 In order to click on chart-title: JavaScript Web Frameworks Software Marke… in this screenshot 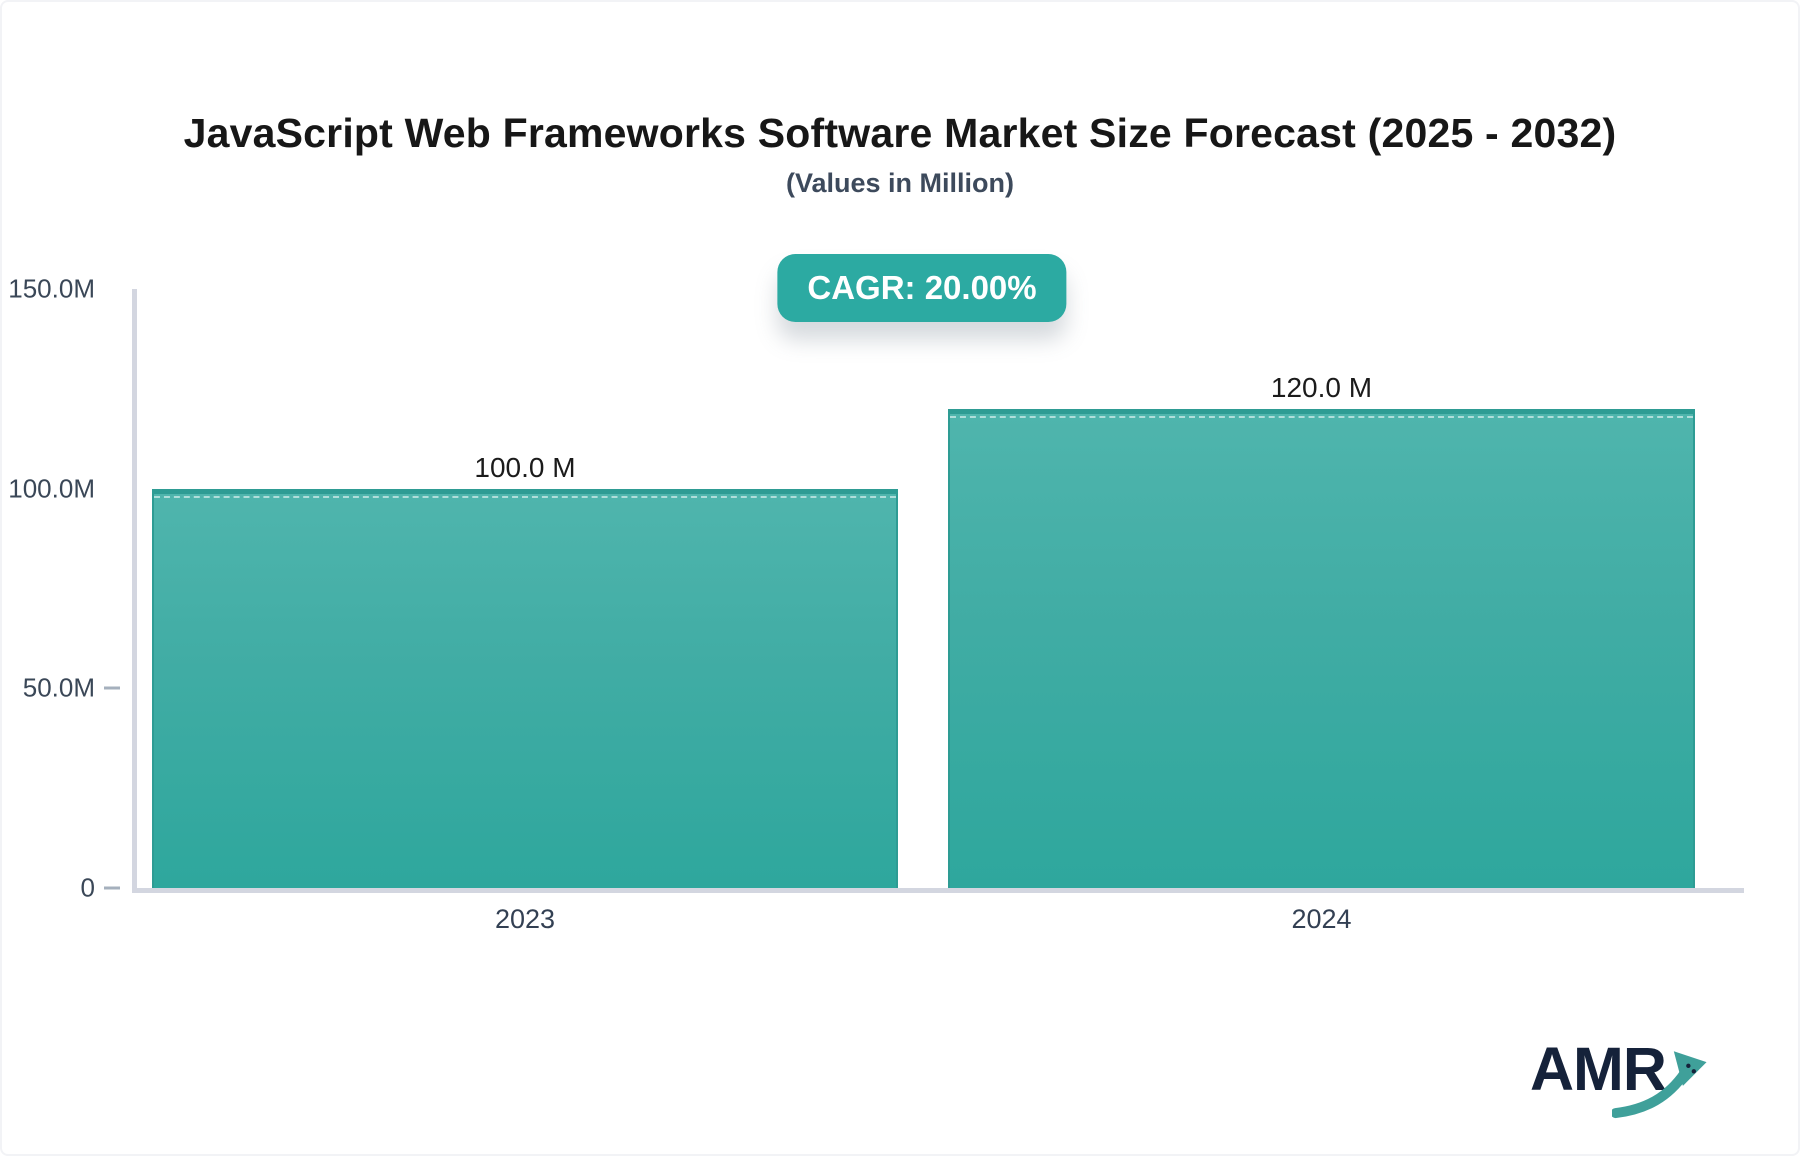, I will do `click(900, 133)`.